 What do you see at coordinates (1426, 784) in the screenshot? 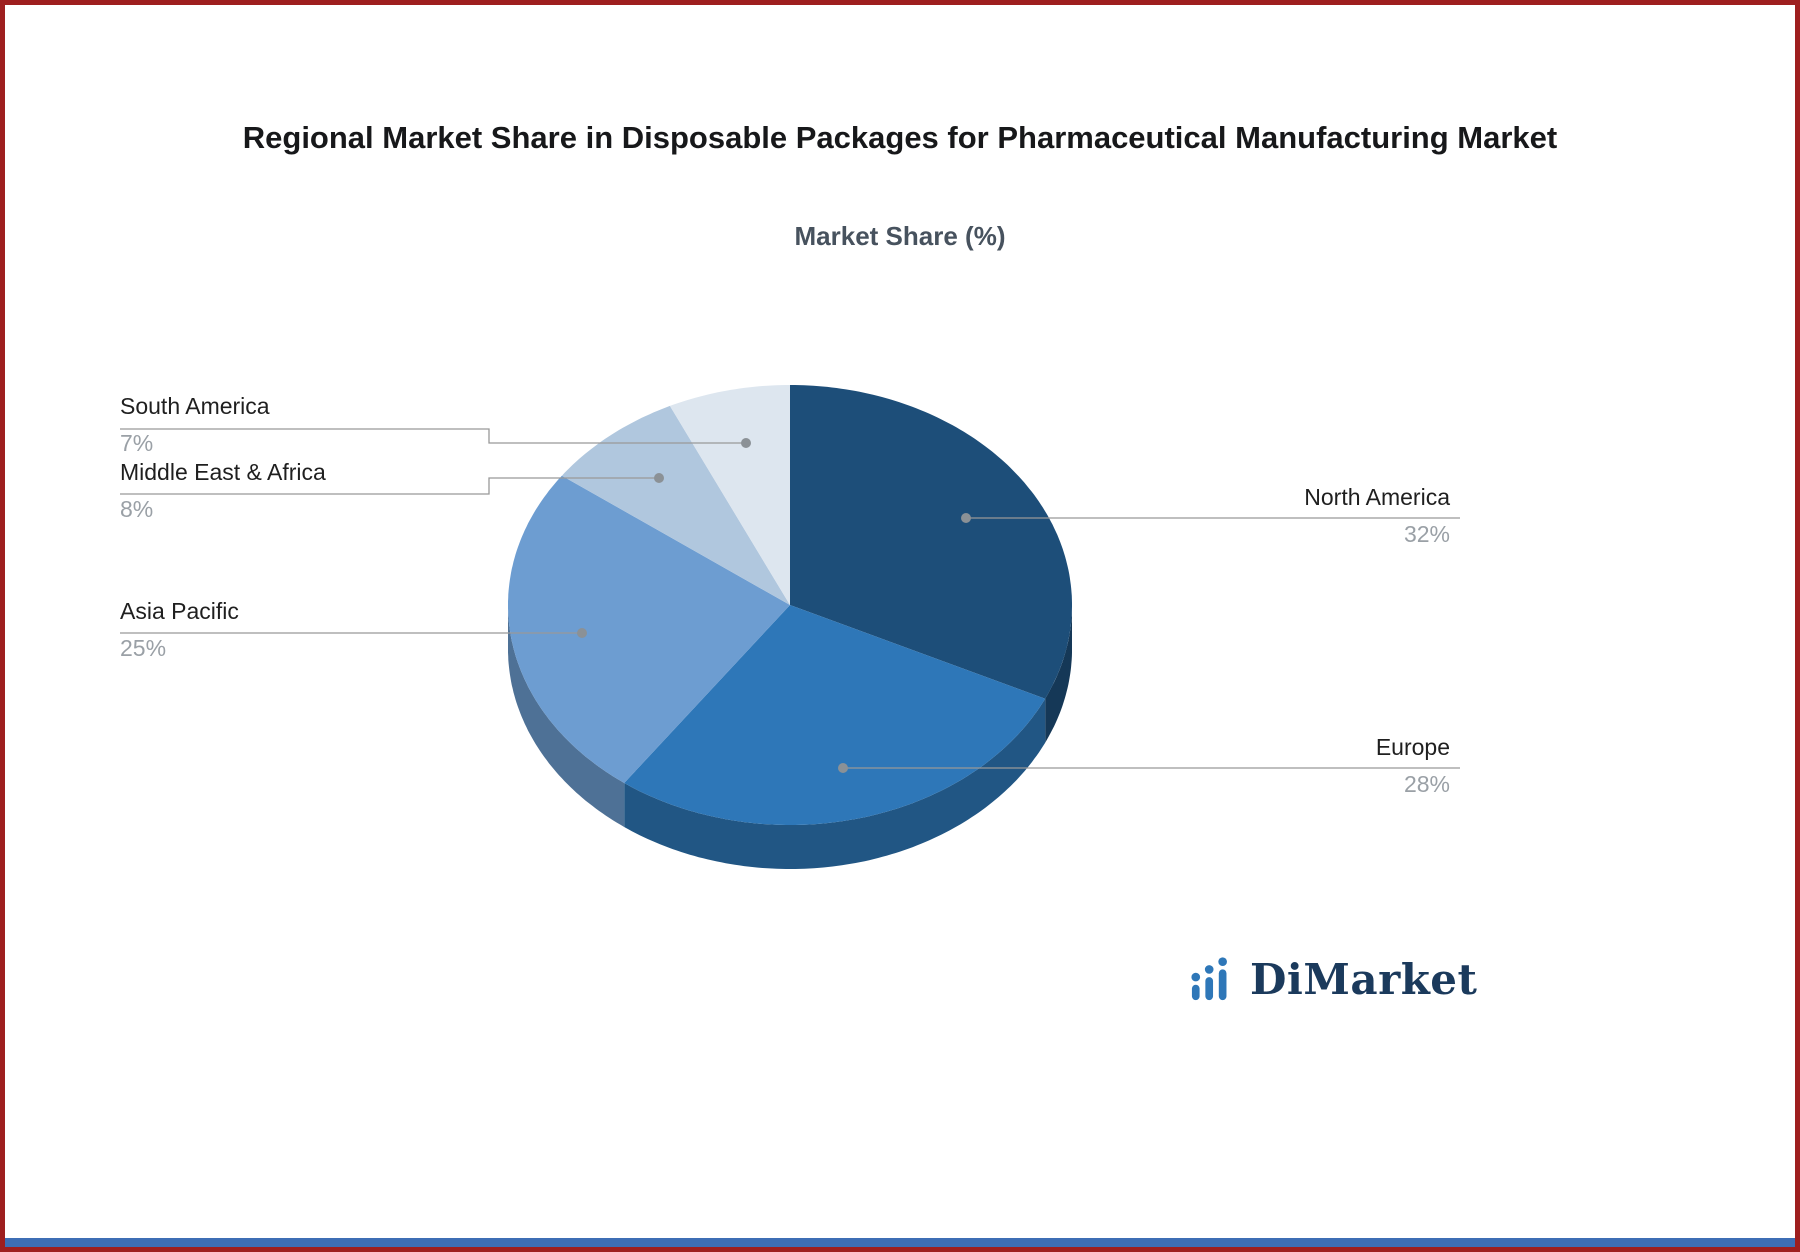
I see `slice-percent-europe: 28%` at bounding box center [1426, 784].